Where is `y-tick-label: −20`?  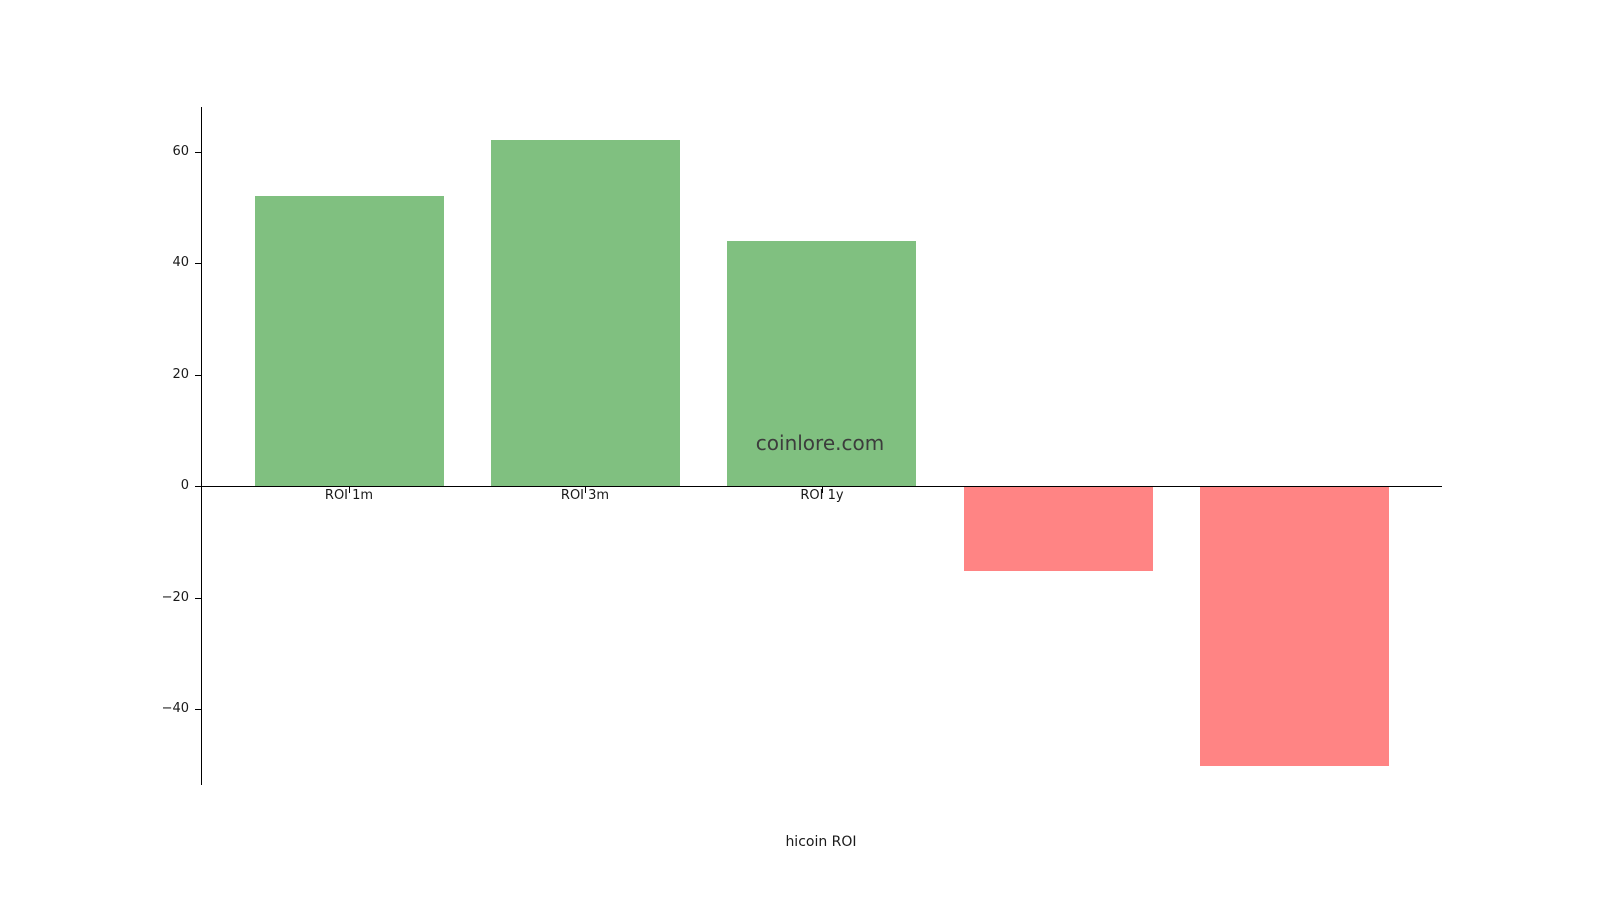 y-tick-label: −20 is located at coordinates (175, 597).